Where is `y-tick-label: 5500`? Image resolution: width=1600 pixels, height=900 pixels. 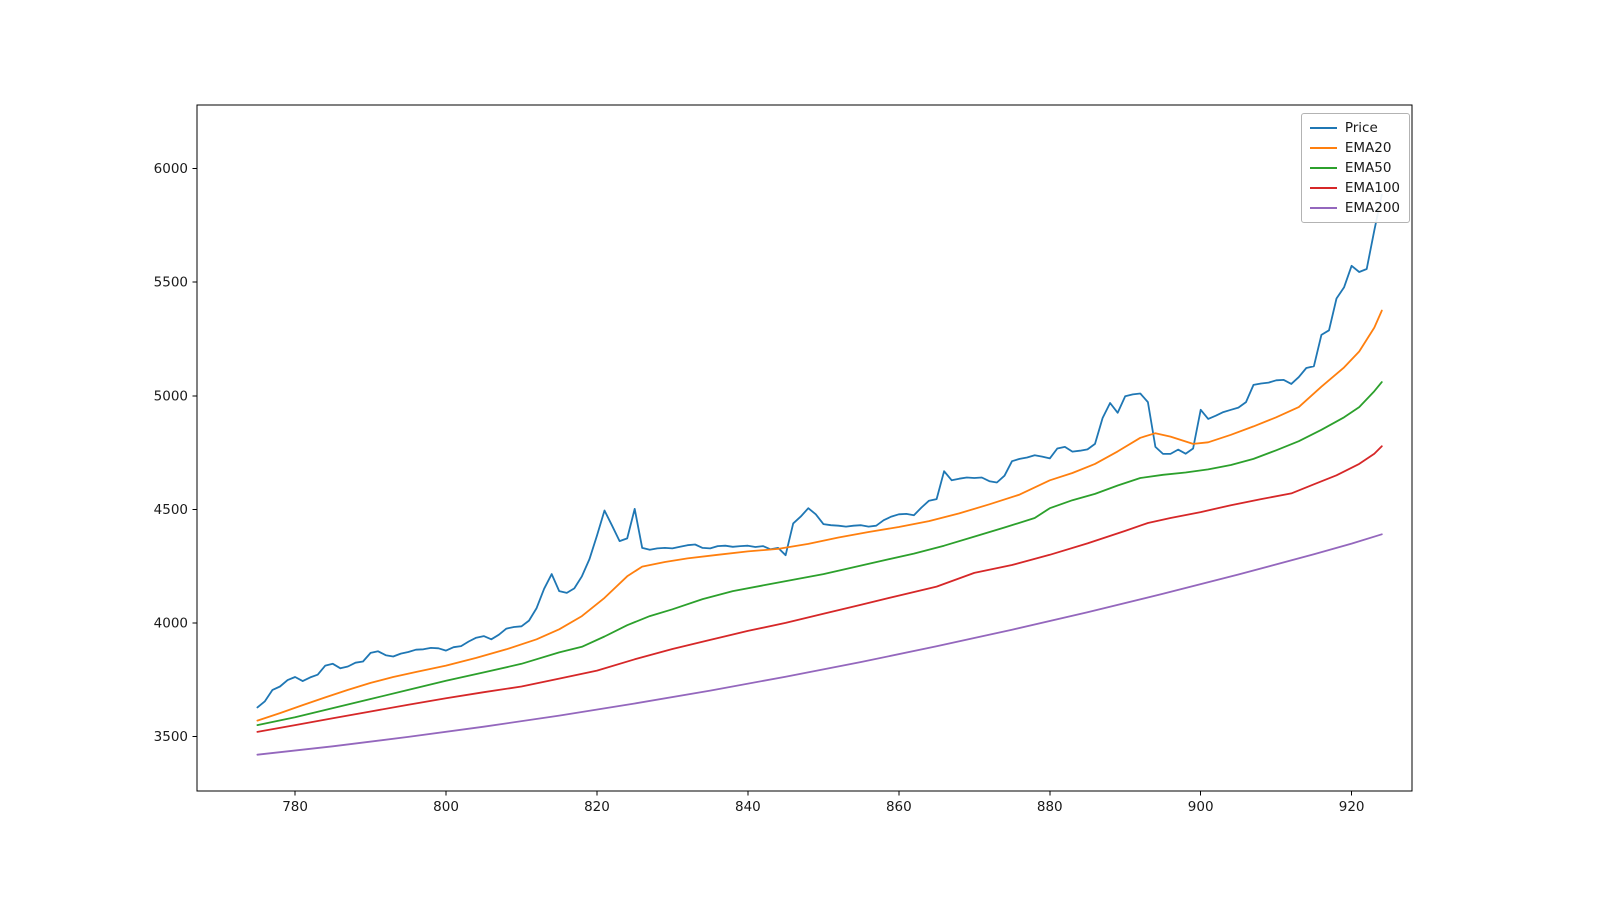
y-tick-label: 5500 is located at coordinates (171, 283).